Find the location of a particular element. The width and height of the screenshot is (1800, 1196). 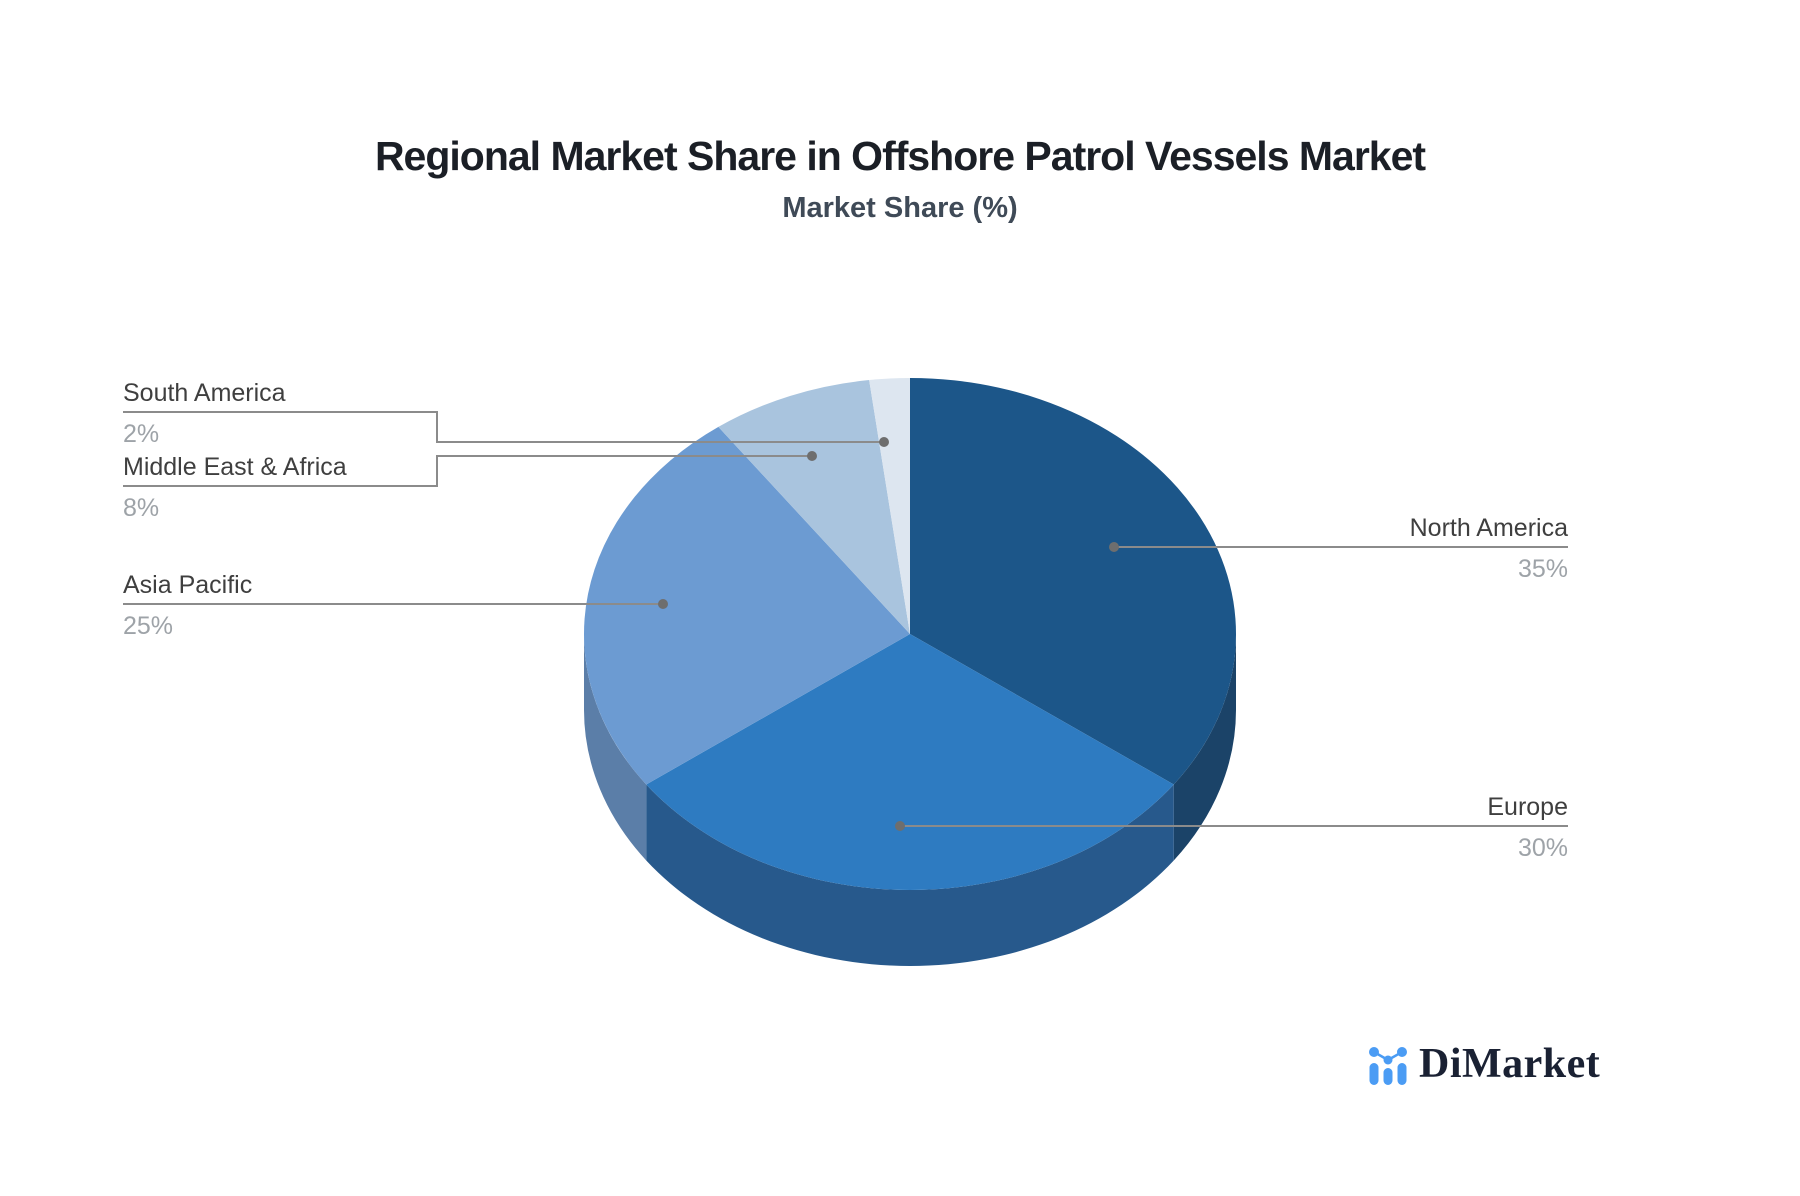

slice-value-europe: 30% is located at coordinates (1542, 848).